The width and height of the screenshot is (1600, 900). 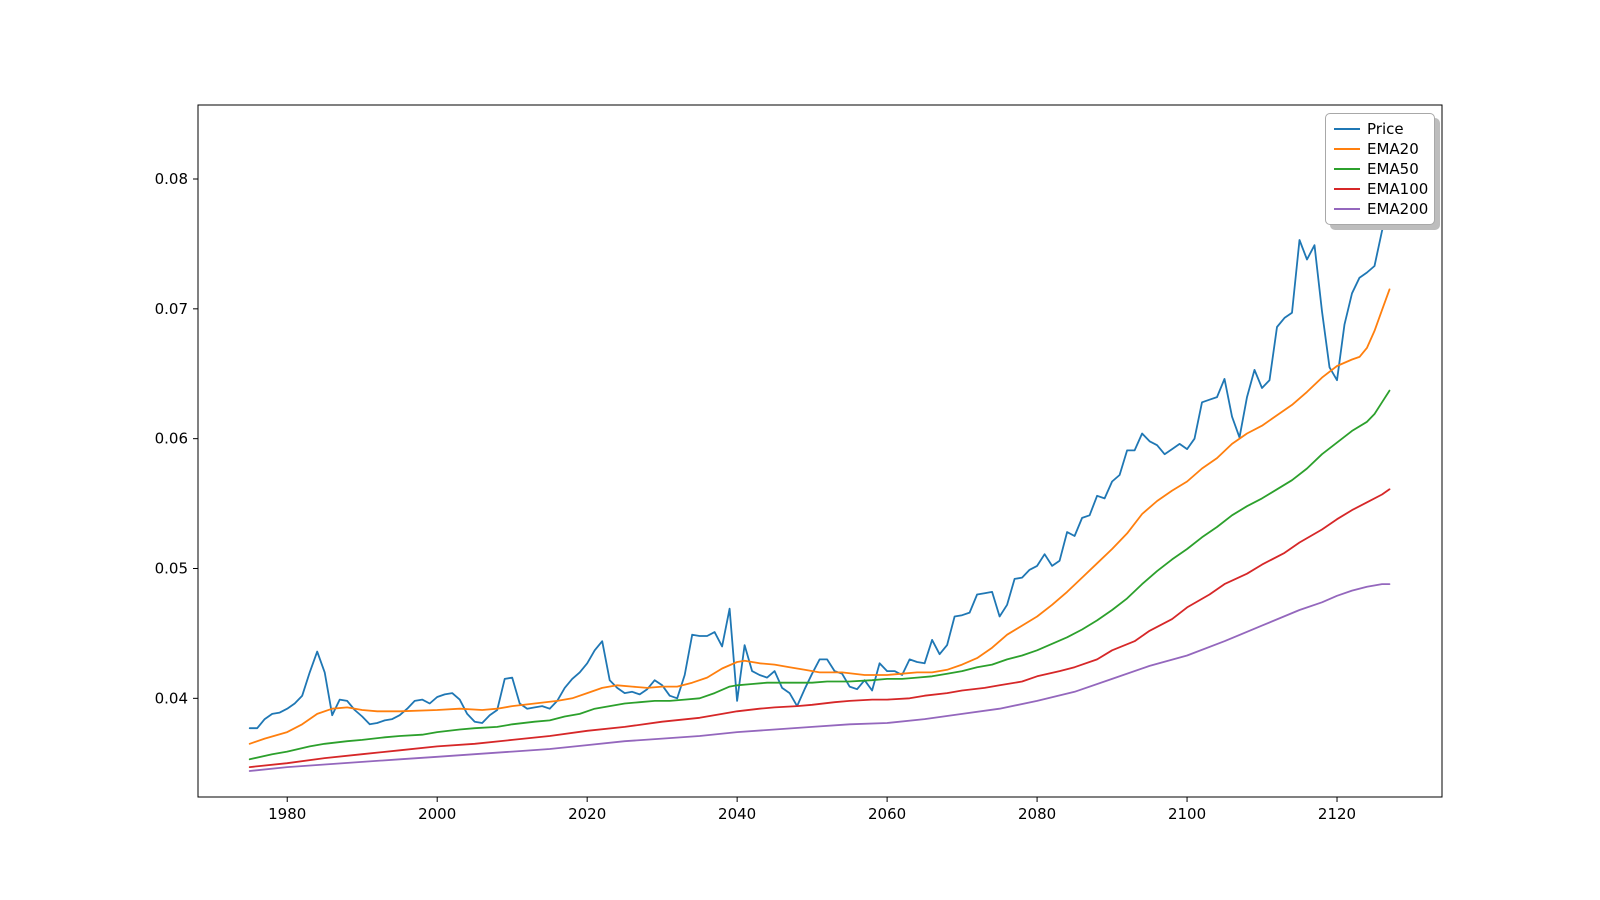 I want to click on legend-line-sample-ema50, so click(x=1347, y=169).